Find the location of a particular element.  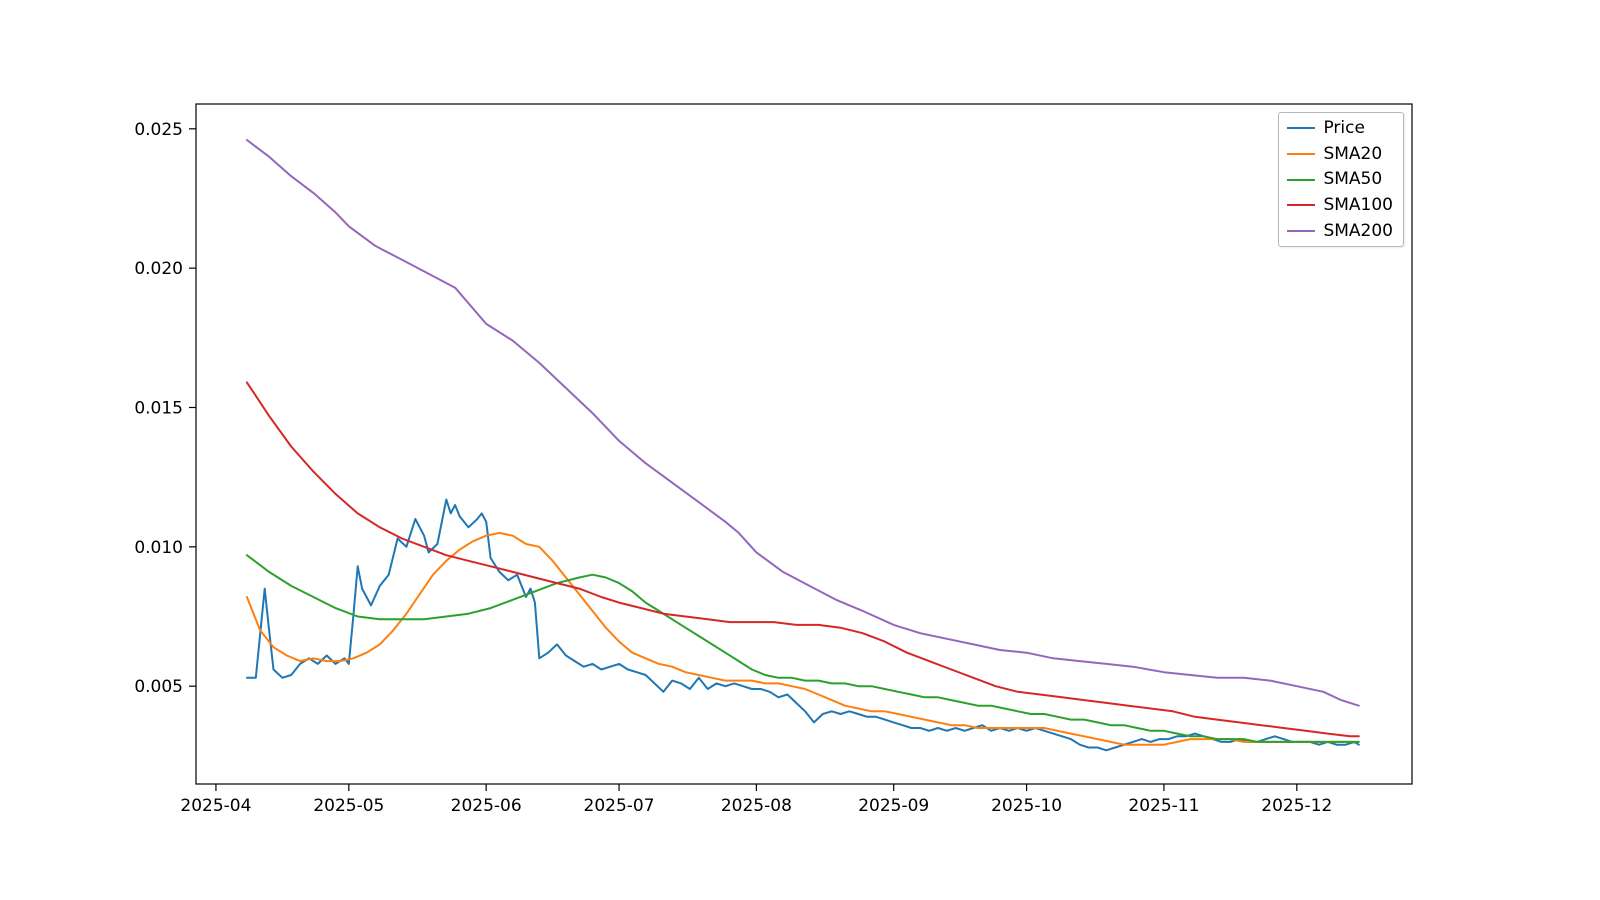

x-tick-label: 2025-10 is located at coordinates (1026, 806).